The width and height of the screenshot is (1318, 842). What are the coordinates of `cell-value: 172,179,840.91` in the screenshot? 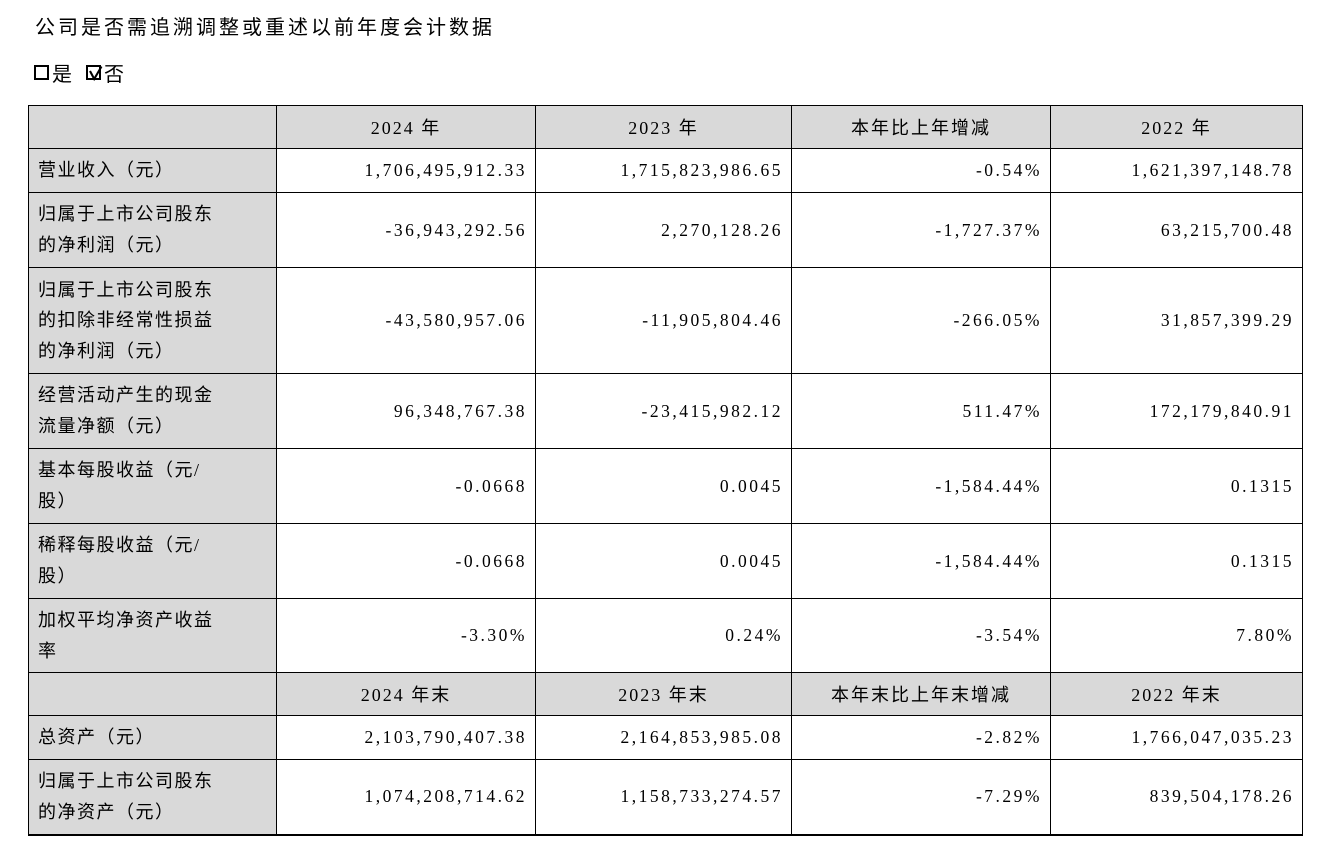 It's located at (1176, 411).